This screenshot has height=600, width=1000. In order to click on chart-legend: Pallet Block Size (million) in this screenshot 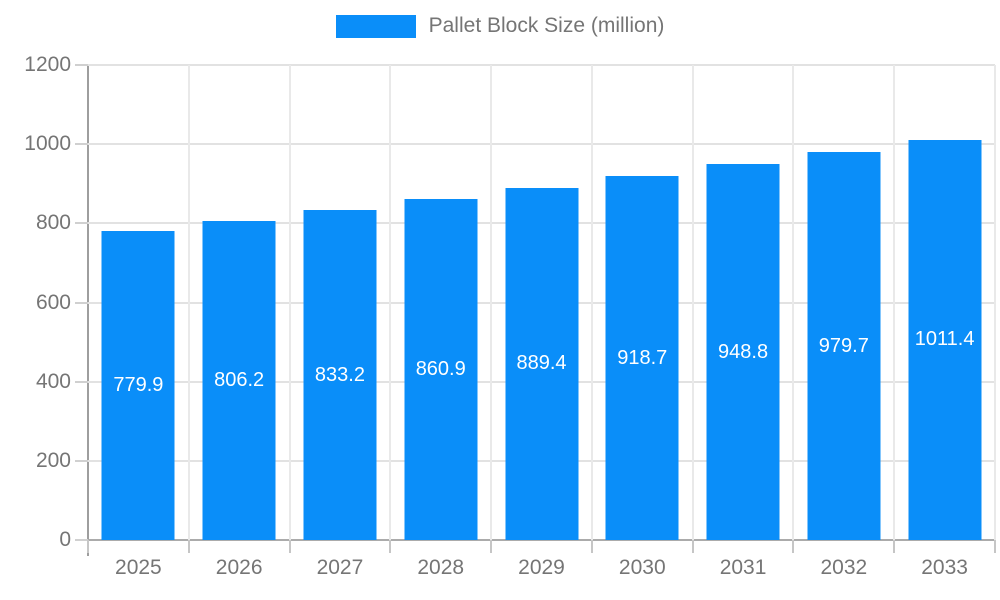, I will do `click(500, 26)`.